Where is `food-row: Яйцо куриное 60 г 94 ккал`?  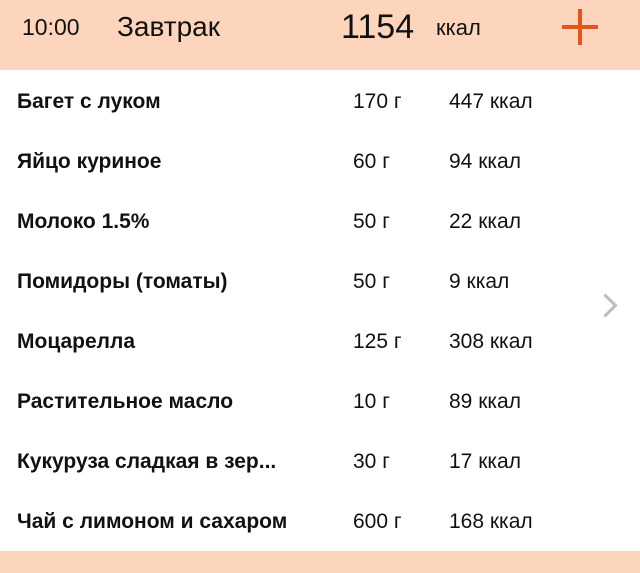
food-row: Яйцо куриное 60 г 94 ккал is located at coordinates (320, 162).